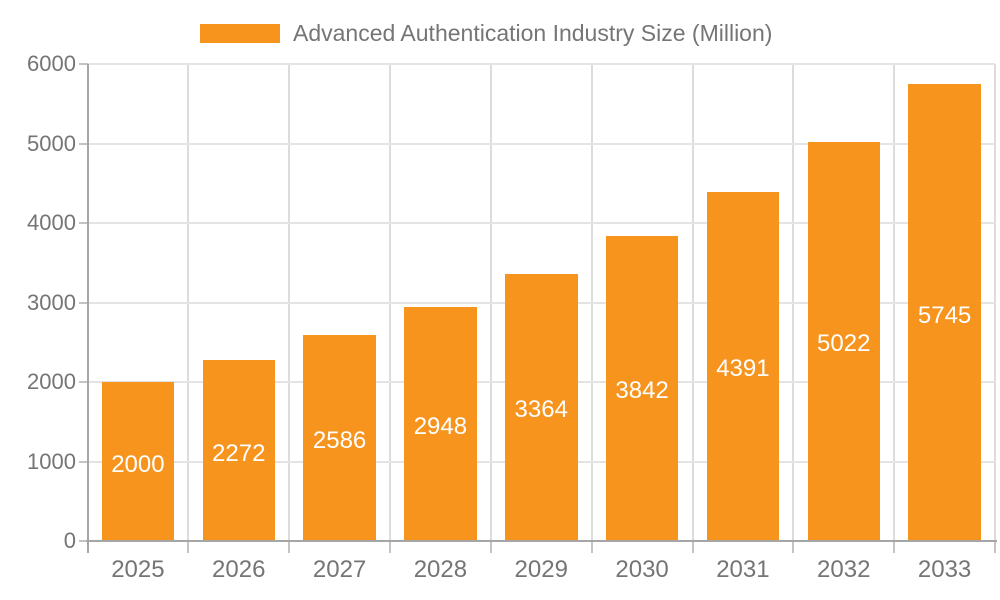 The image size is (1000, 600). What do you see at coordinates (541, 541) in the screenshot?
I see `x-axis-line` at bounding box center [541, 541].